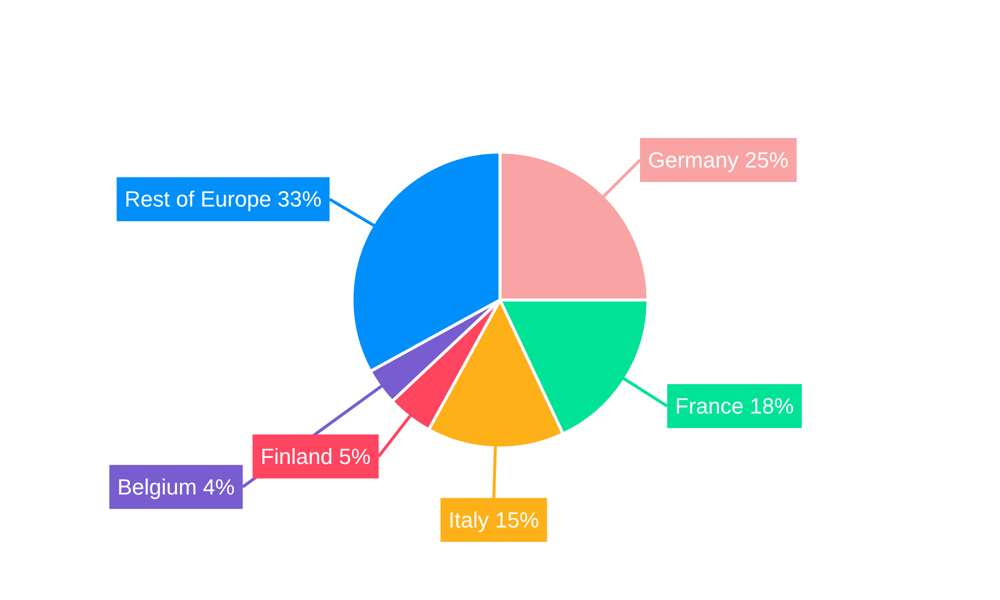  Describe the element at coordinates (494, 519) in the screenshot. I see `slice-label: Italy 15%` at that location.